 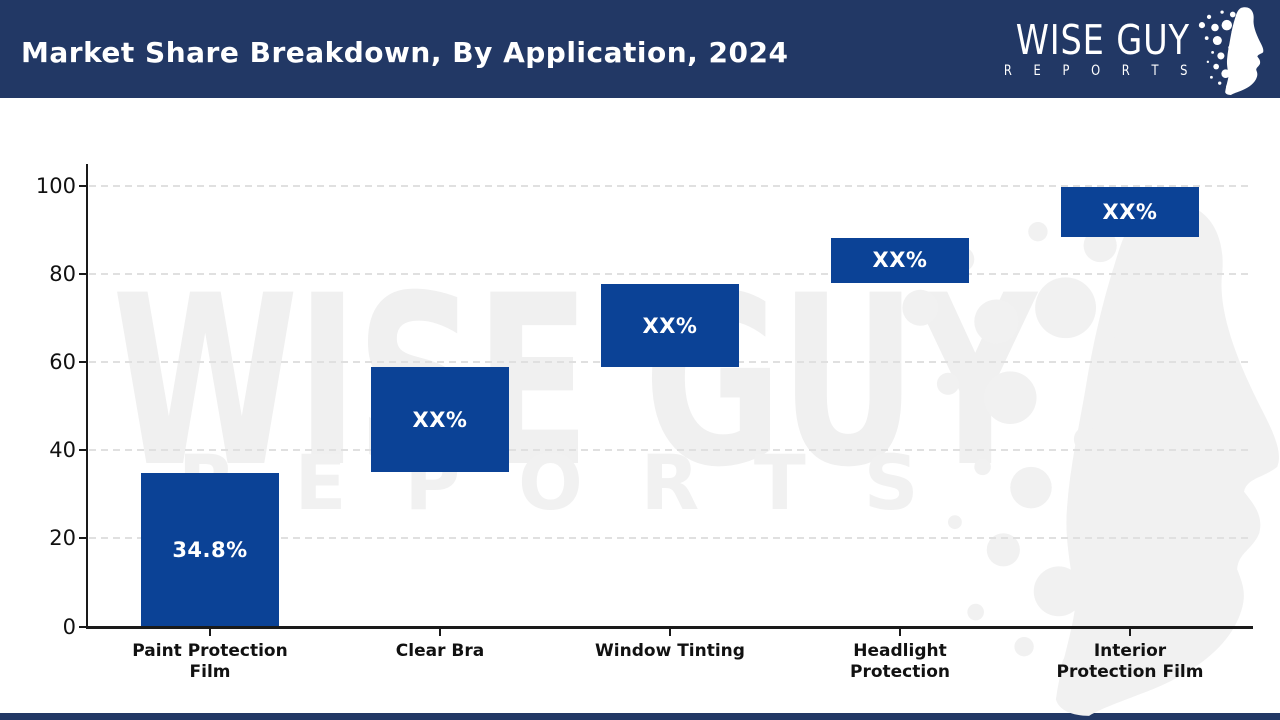 I want to click on category-label-line: Clear Bra, so click(x=440, y=651).